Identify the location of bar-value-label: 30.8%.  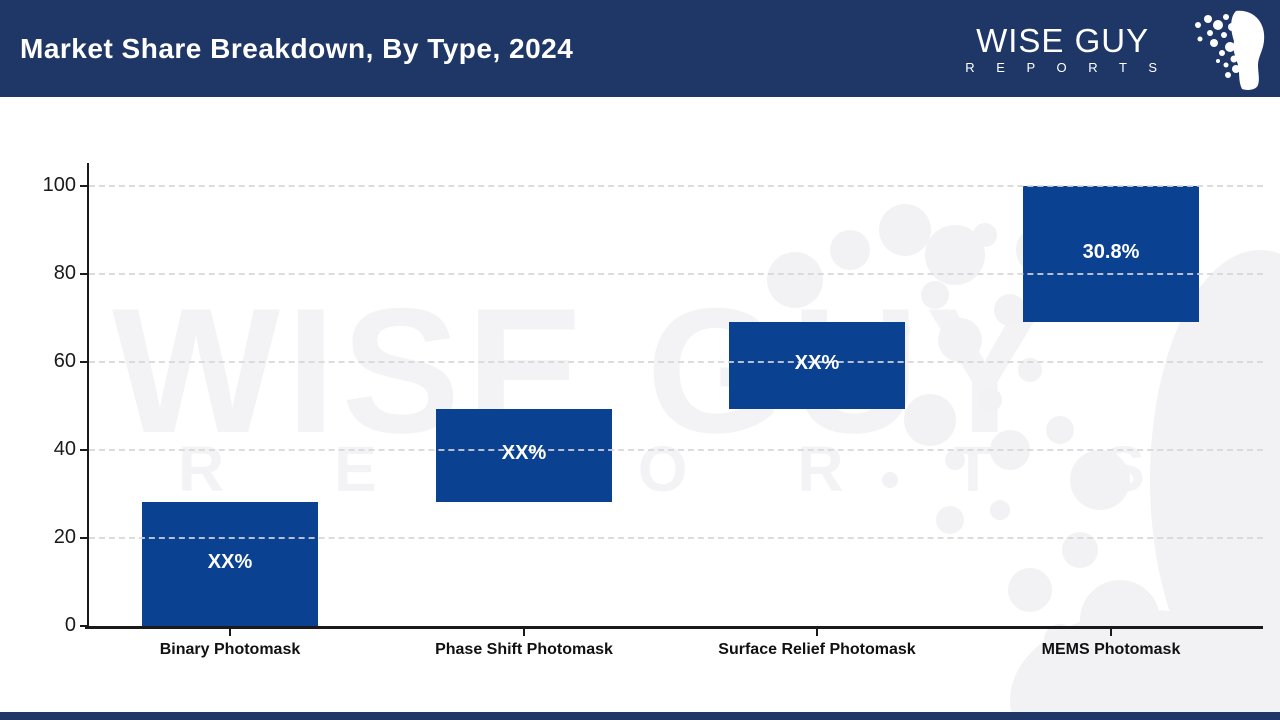
(1111, 251).